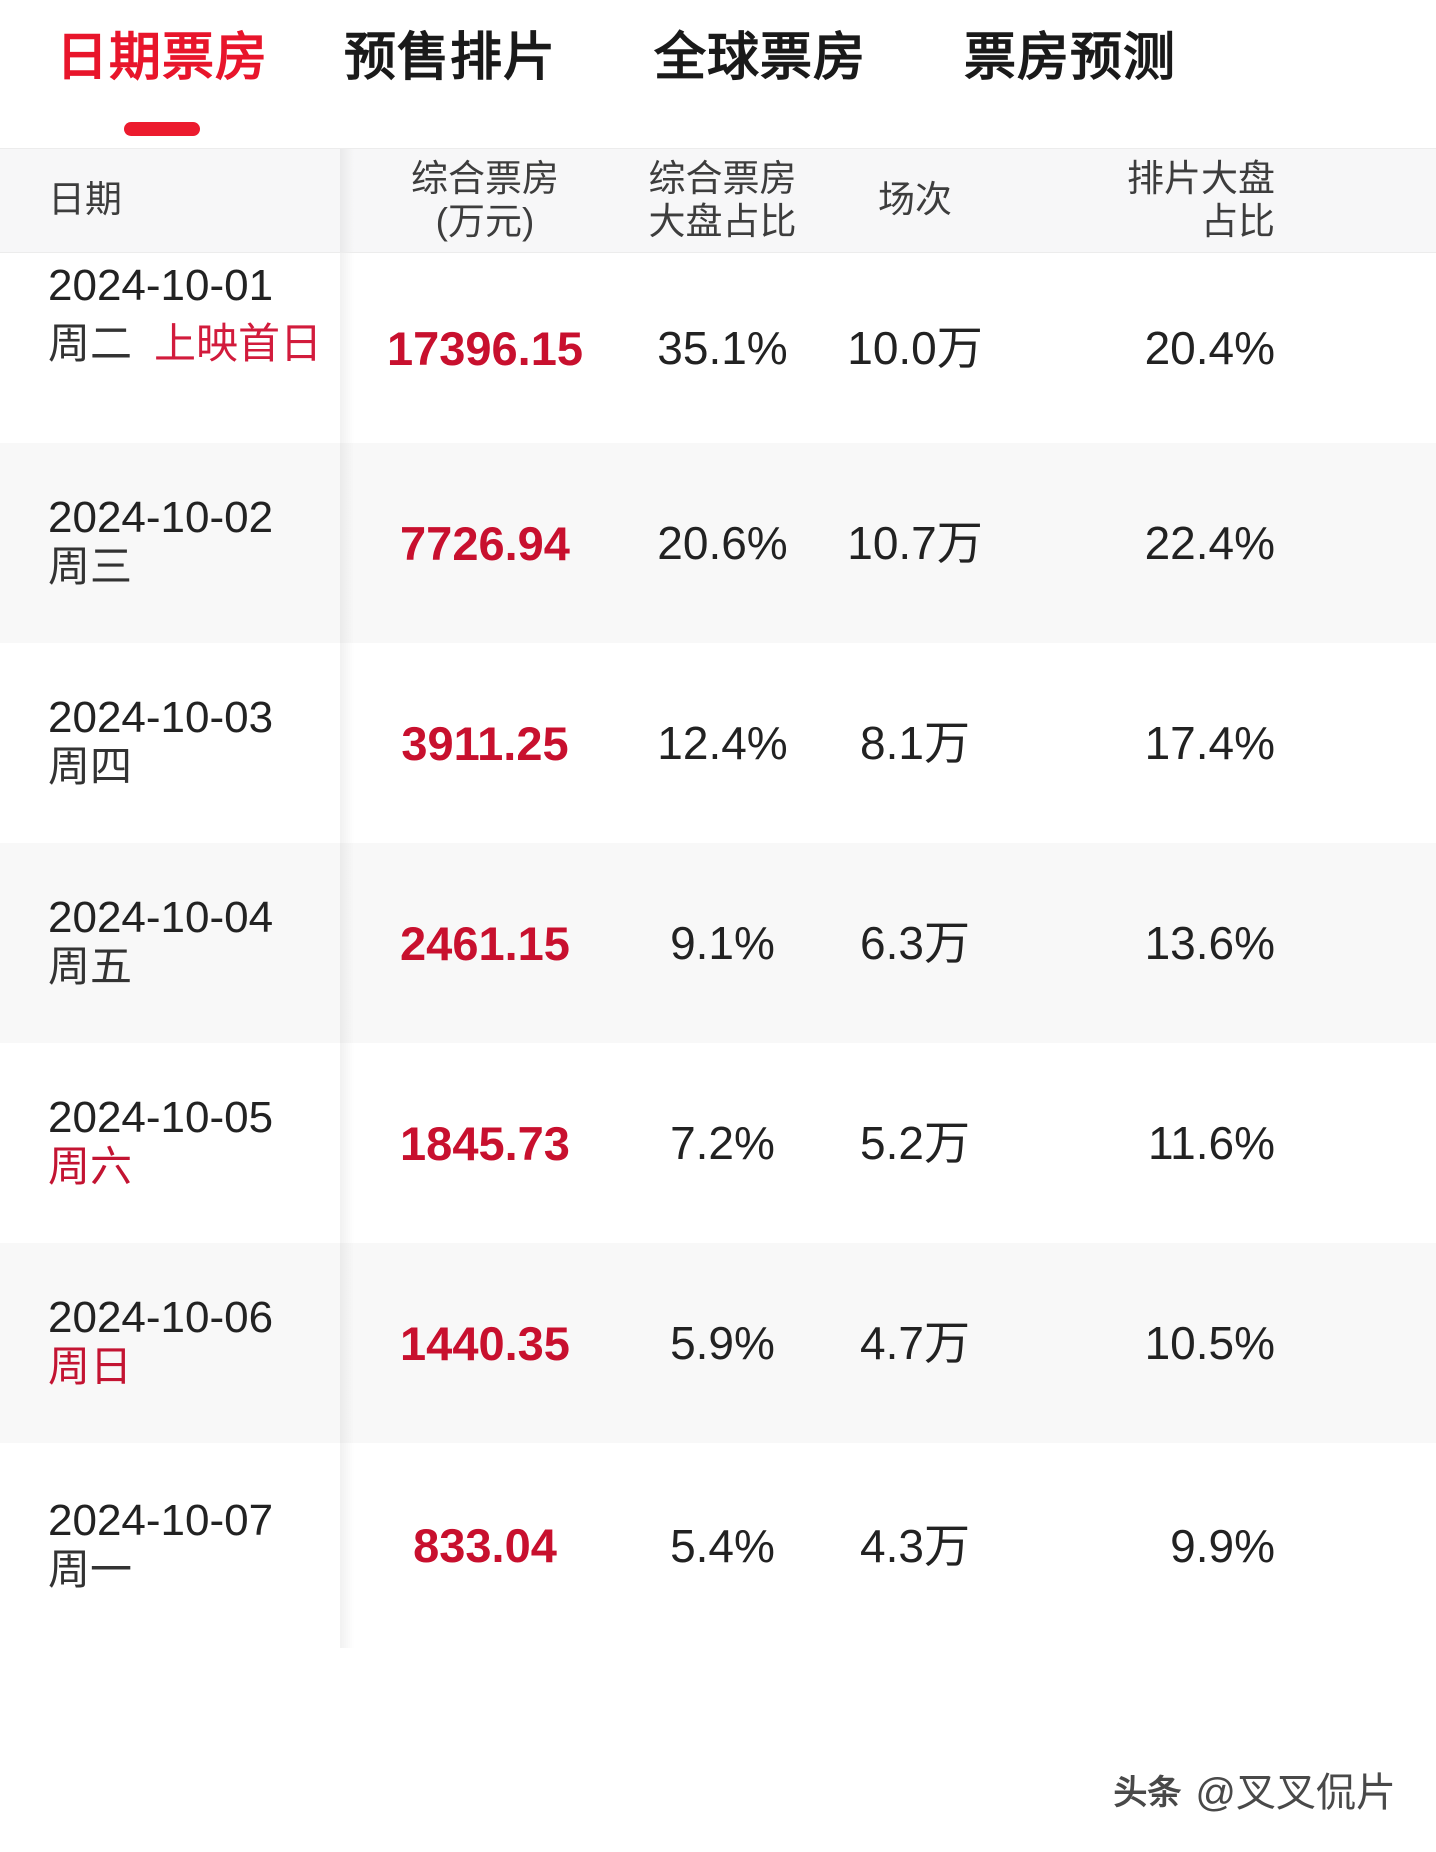  What do you see at coordinates (90, 567) in the screenshot?
I see `row-weekday: 周三` at bounding box center [90, 567].